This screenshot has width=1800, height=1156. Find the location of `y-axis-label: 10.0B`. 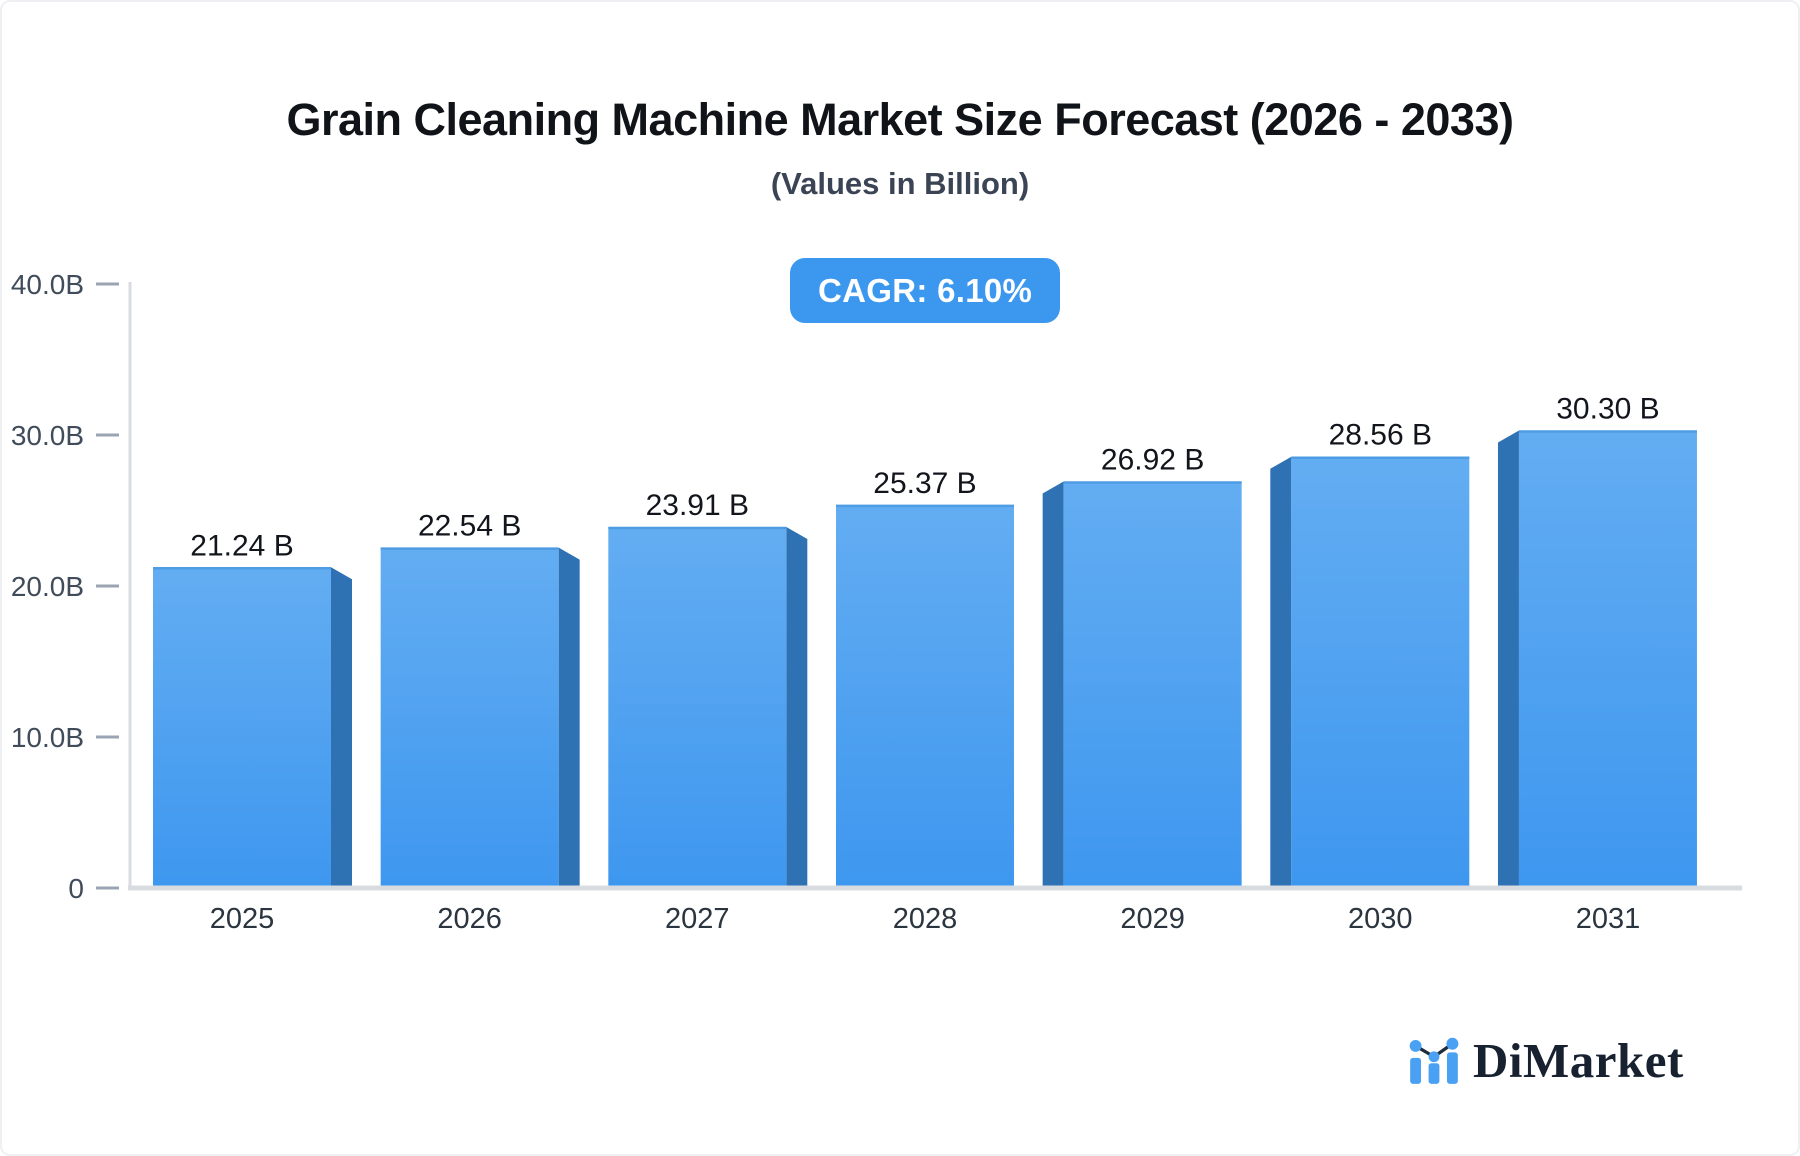

y-axis-label: 10.0B is located at coordinates (47, 737).